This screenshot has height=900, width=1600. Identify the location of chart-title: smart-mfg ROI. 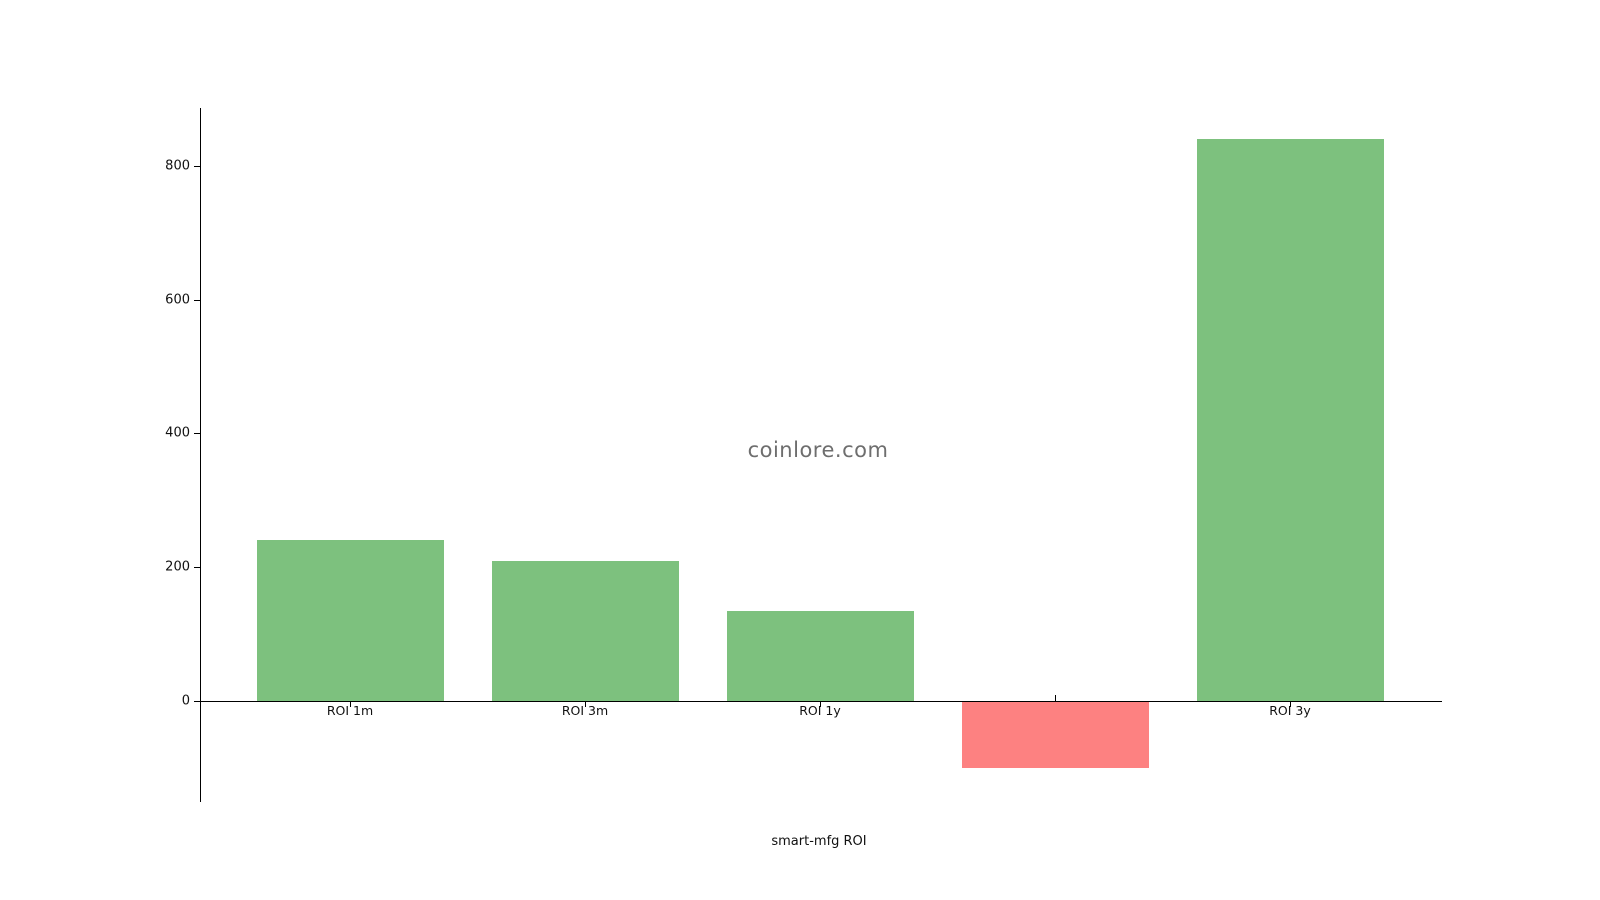
(819, 841).